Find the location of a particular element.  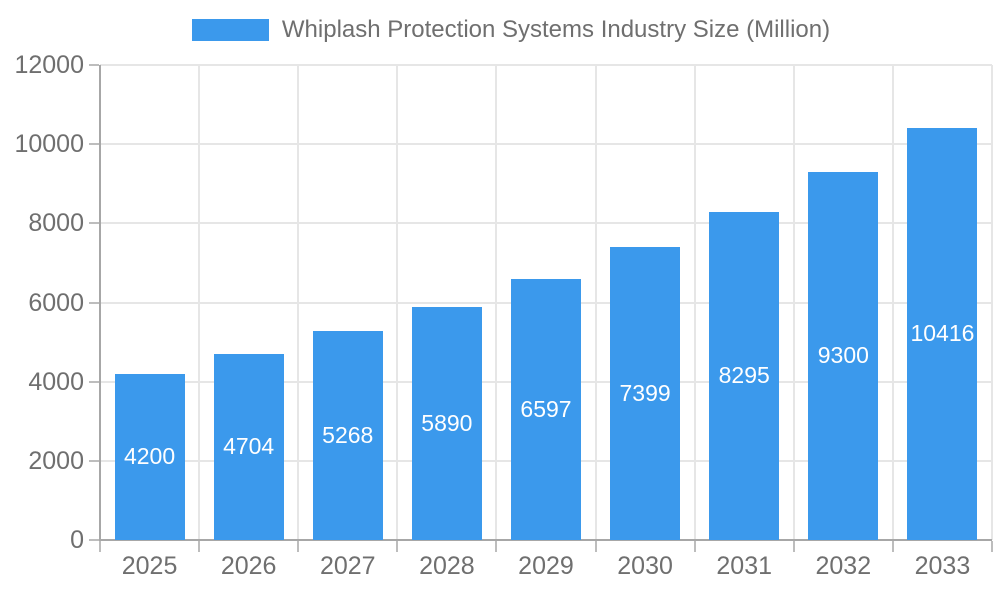

x-tick-label: 2026 is located at coordinates (248, 566).